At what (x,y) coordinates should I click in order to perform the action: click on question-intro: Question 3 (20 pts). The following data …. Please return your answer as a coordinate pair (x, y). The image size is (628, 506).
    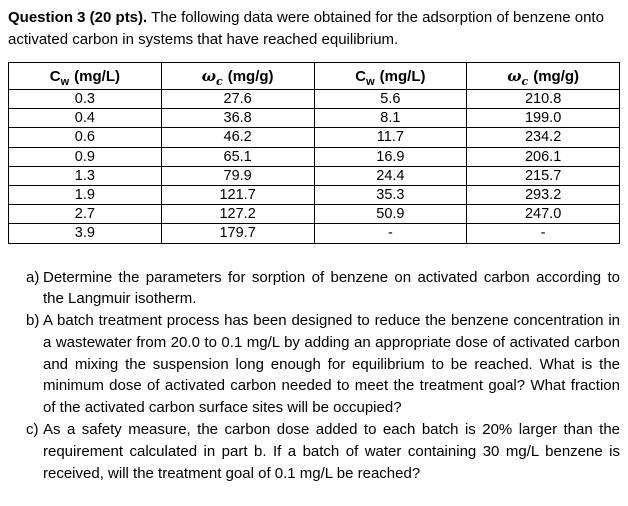
    Looking at the image, I should click on (314, 29).